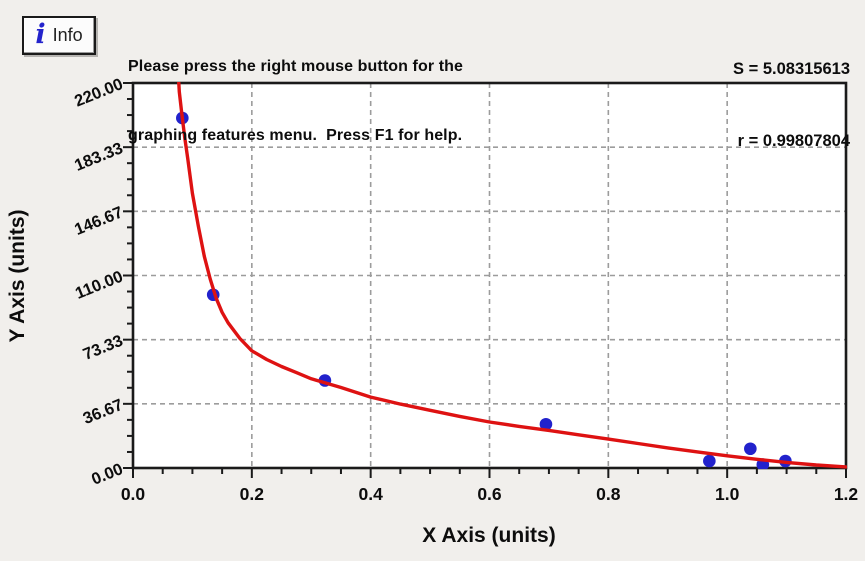  Describe the element at coordinates (17, 275) in the screenshot. I see `y-axis-title: Y Axis (units)` at that location.